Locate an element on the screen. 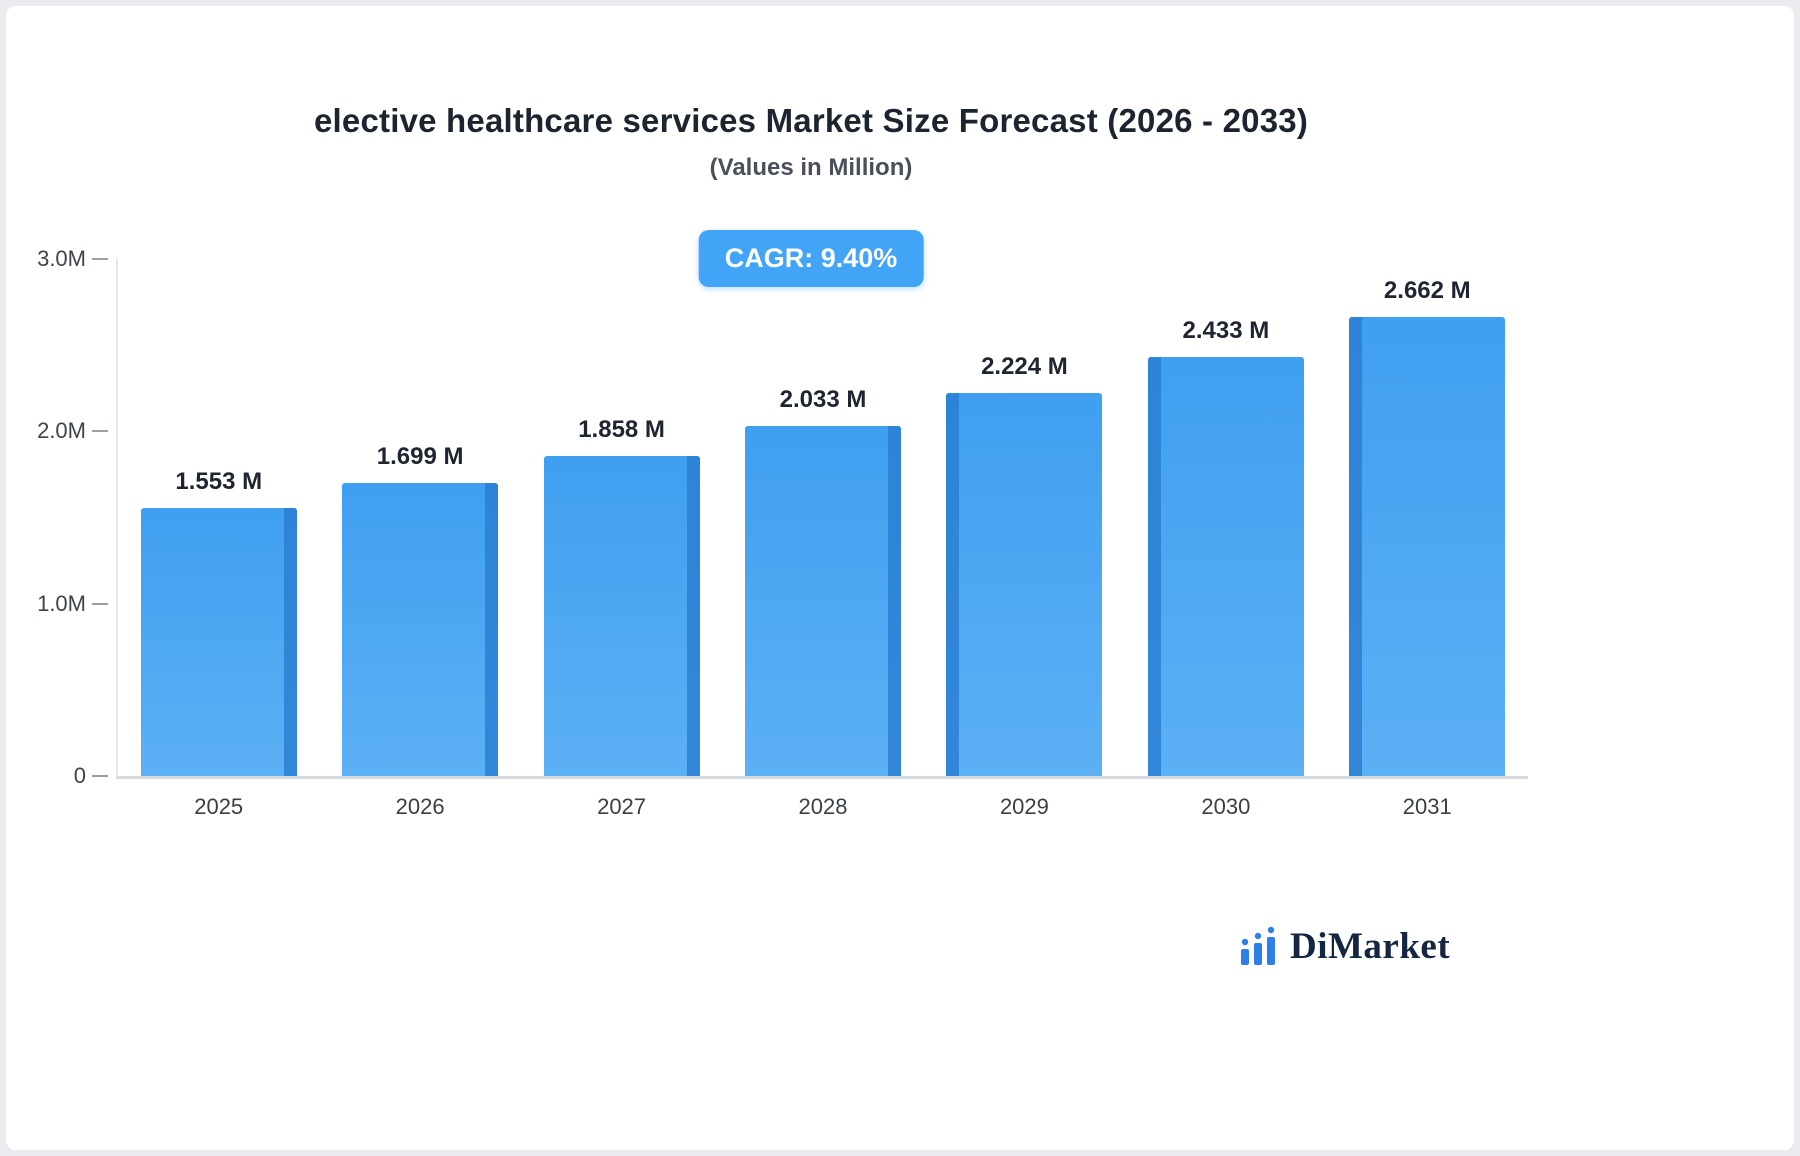 The image size is (1800, 1156). bar-value-label-2030: 2.433 M is located at coordinates (1226, 330).